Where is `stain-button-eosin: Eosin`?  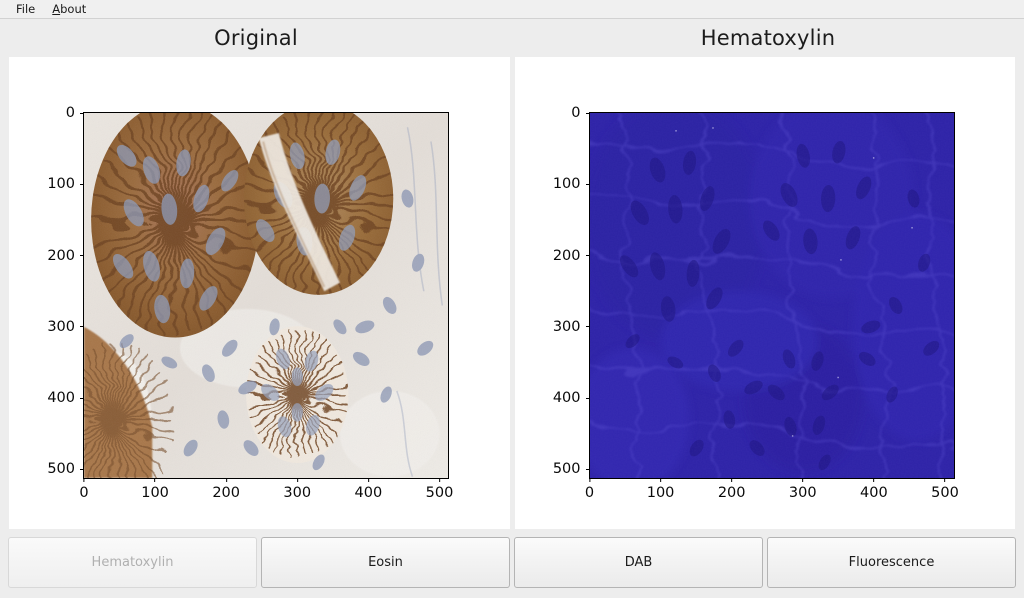 stain-button-eosin: Eosin is located at coordinates (385, 562).